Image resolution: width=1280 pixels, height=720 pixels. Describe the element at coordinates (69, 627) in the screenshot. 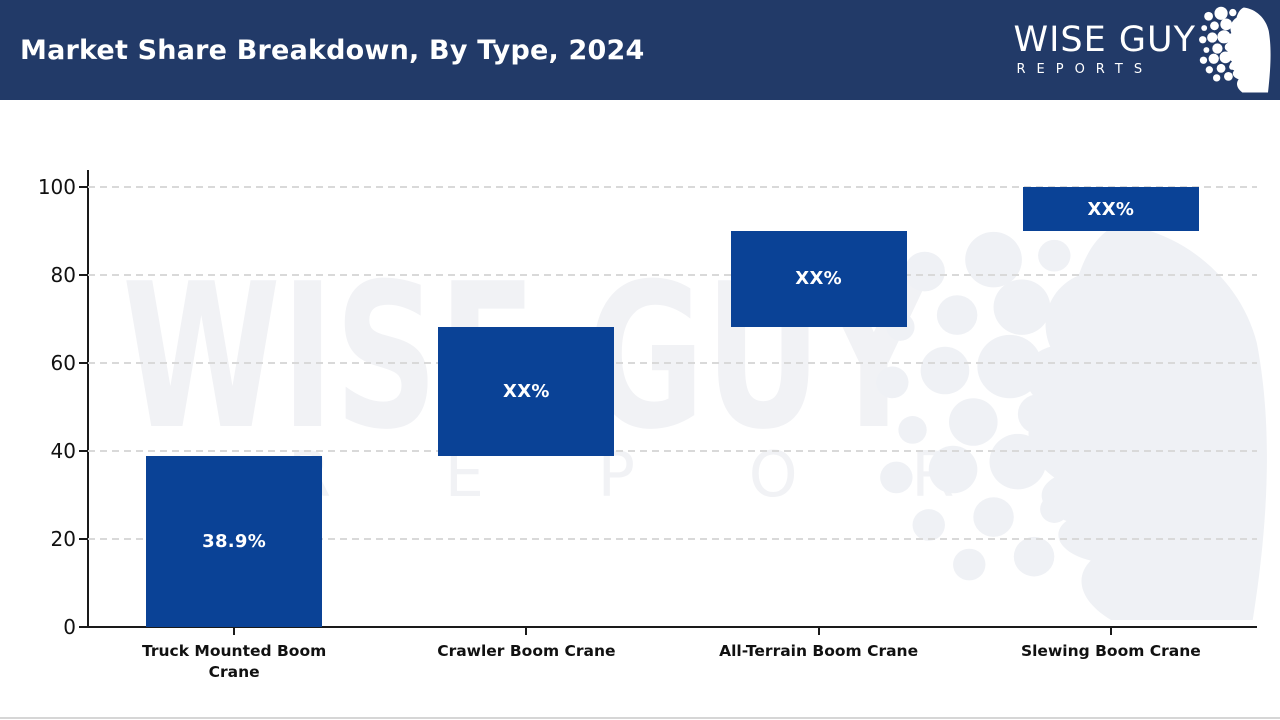

I see `y-tick-label-0: 0` at that location.